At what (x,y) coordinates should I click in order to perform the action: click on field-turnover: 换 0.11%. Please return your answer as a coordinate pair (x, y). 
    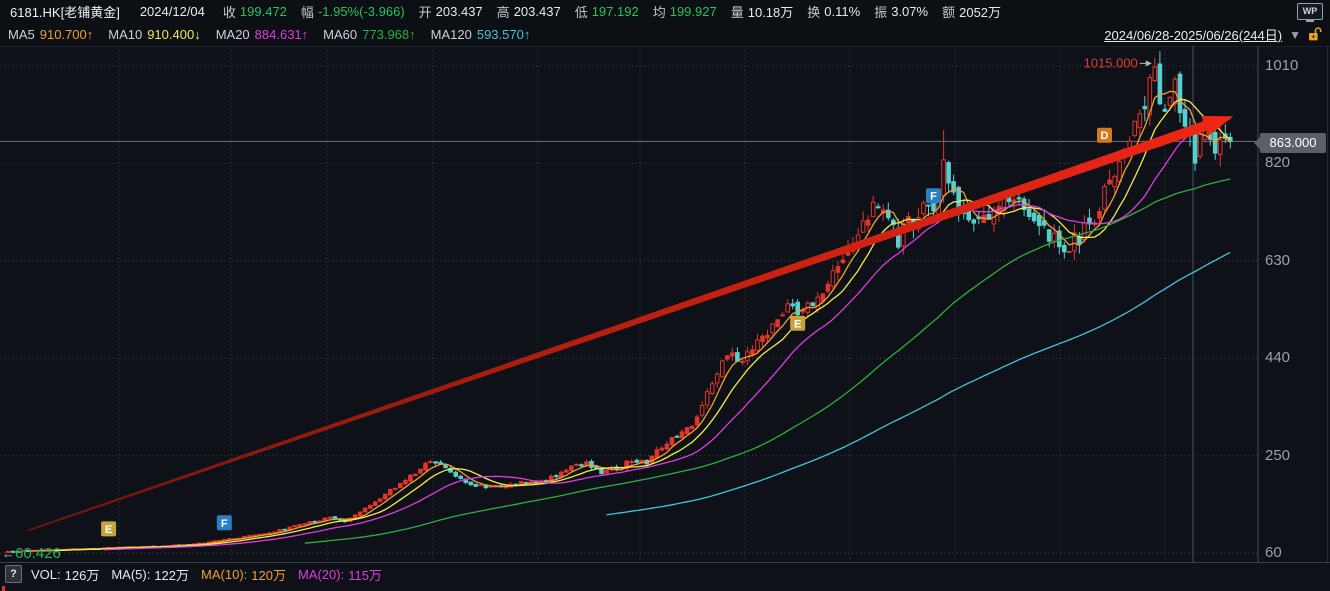
    Looking at the image, I should click on (834, 12).